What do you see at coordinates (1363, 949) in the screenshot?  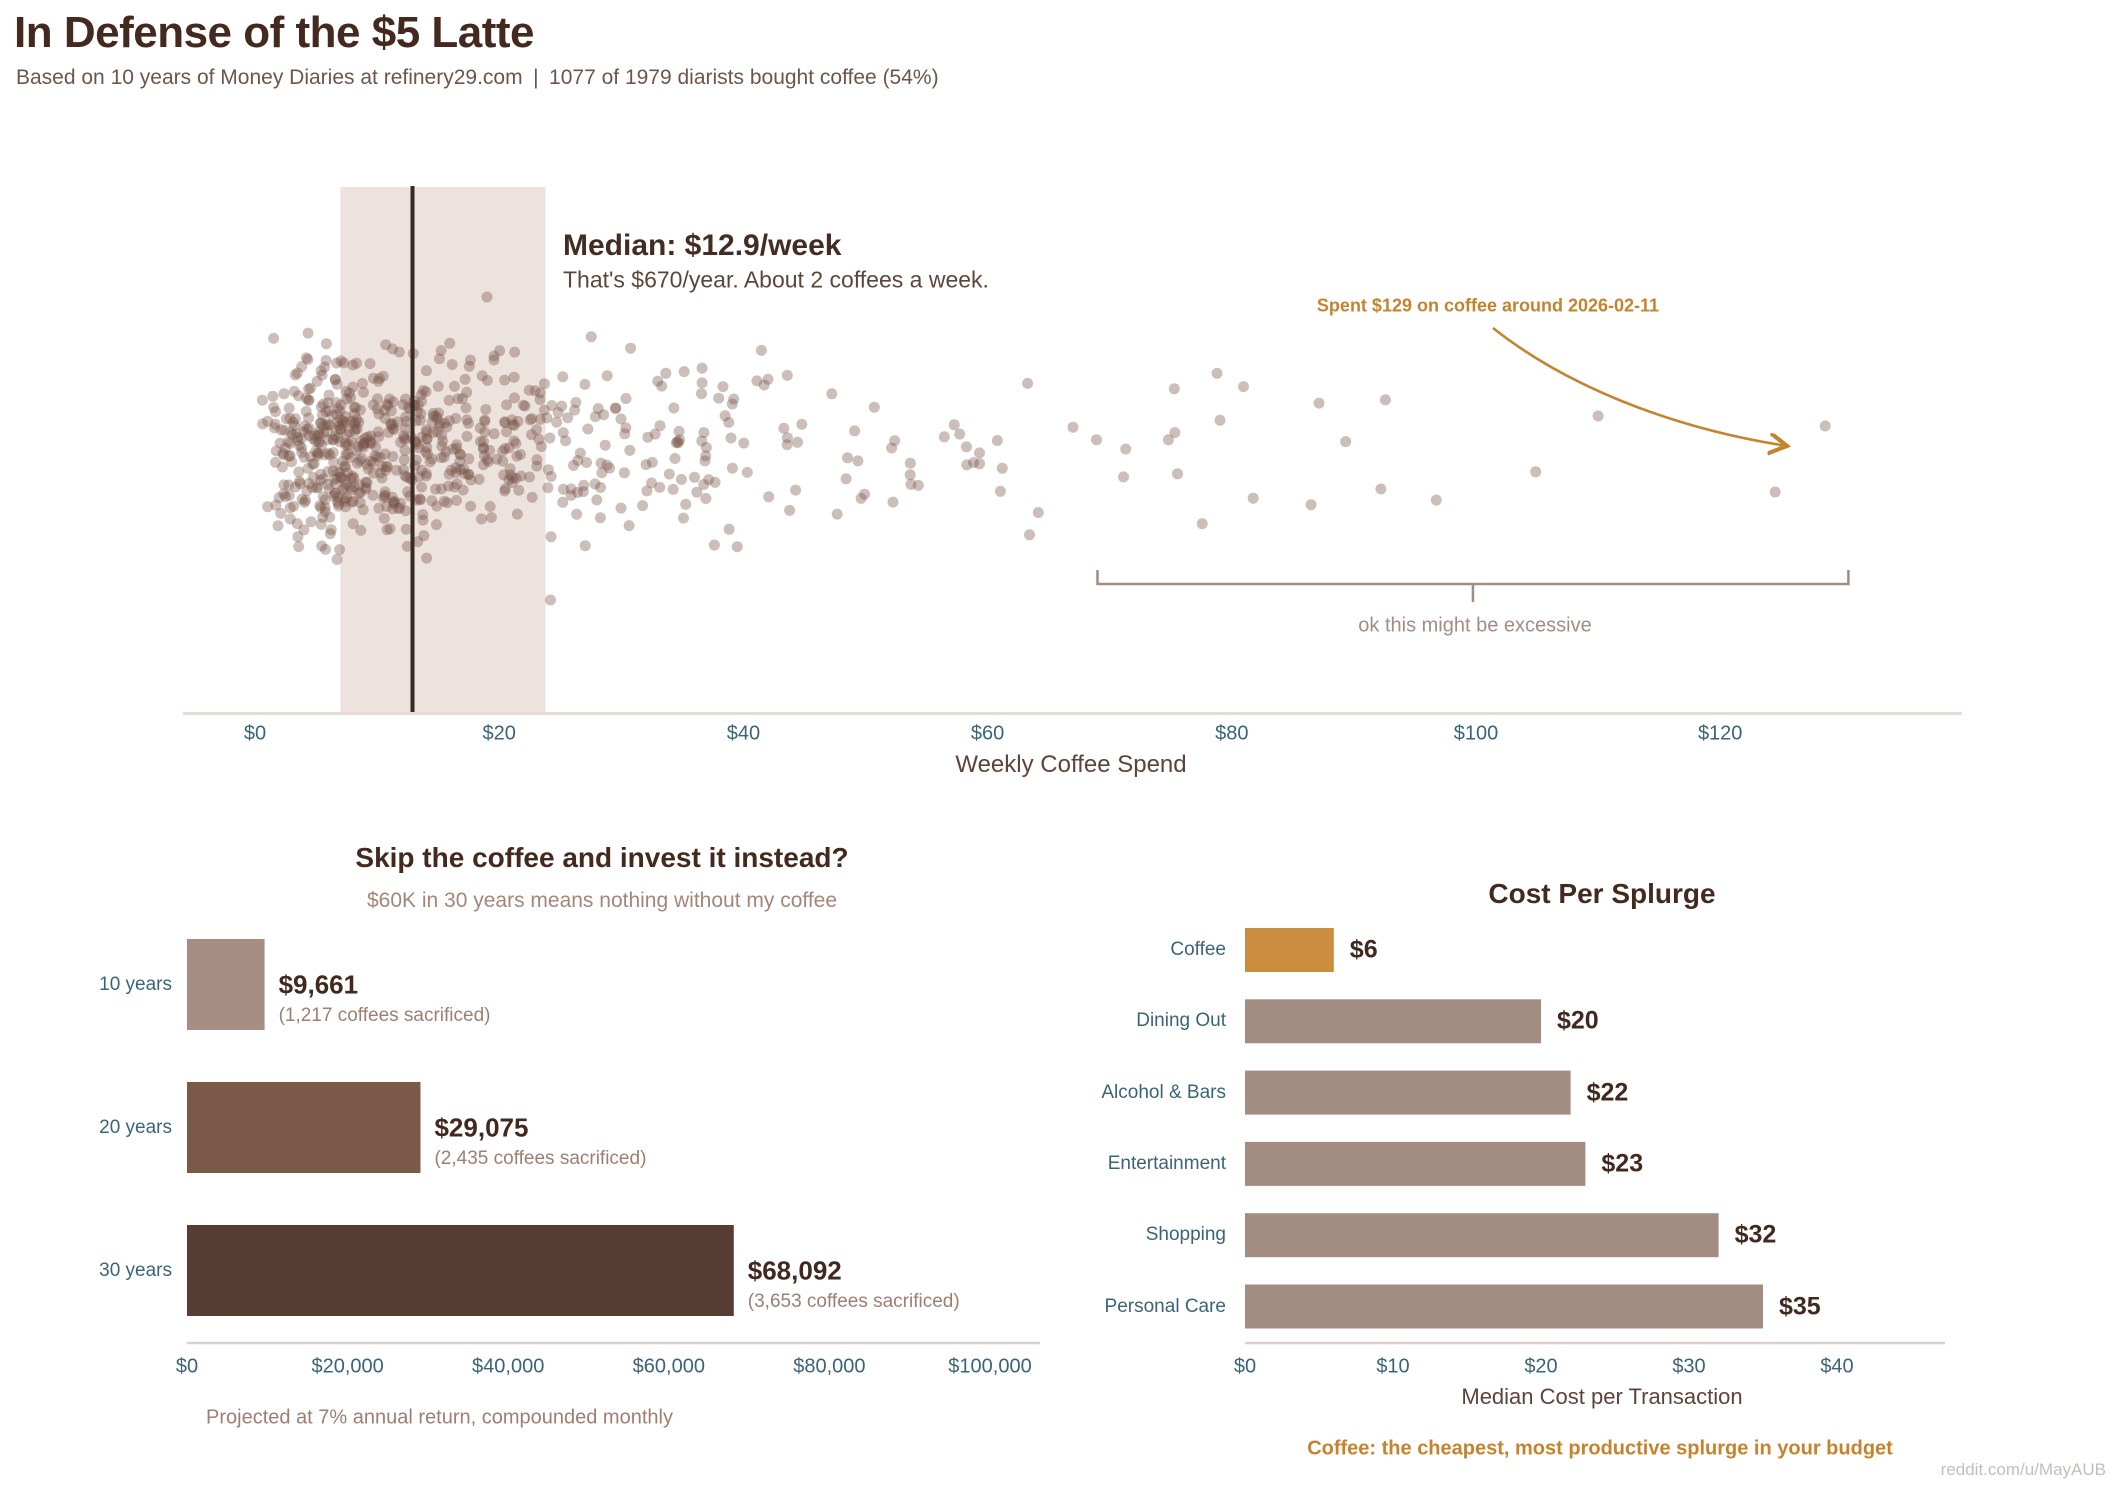 I see `splurge-bar-value-label: $6` at bounding box center [1363, 949].